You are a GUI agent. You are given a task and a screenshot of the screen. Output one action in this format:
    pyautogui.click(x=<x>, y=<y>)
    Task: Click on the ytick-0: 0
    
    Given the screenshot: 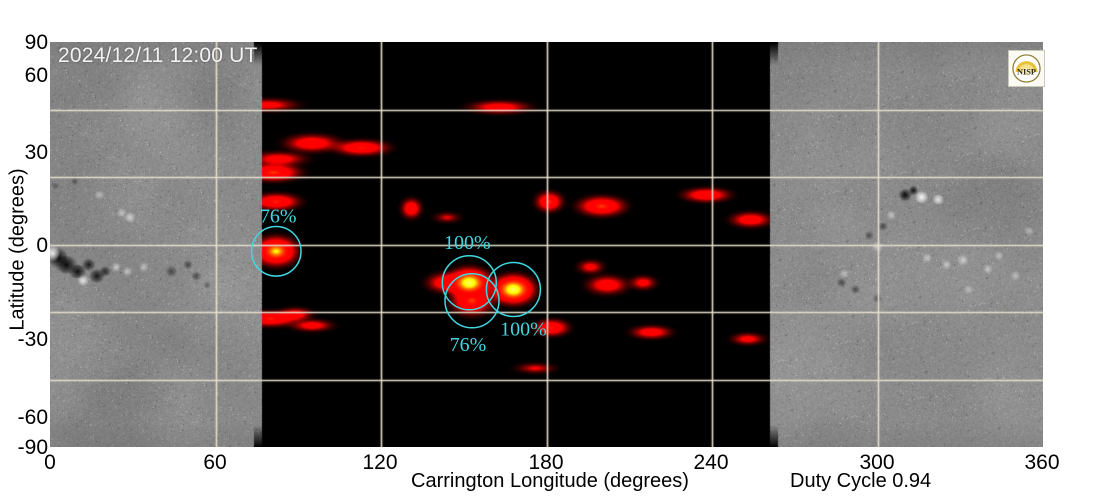 What is the action you would take?
    pyautogui.click(x=42, y=245)
    